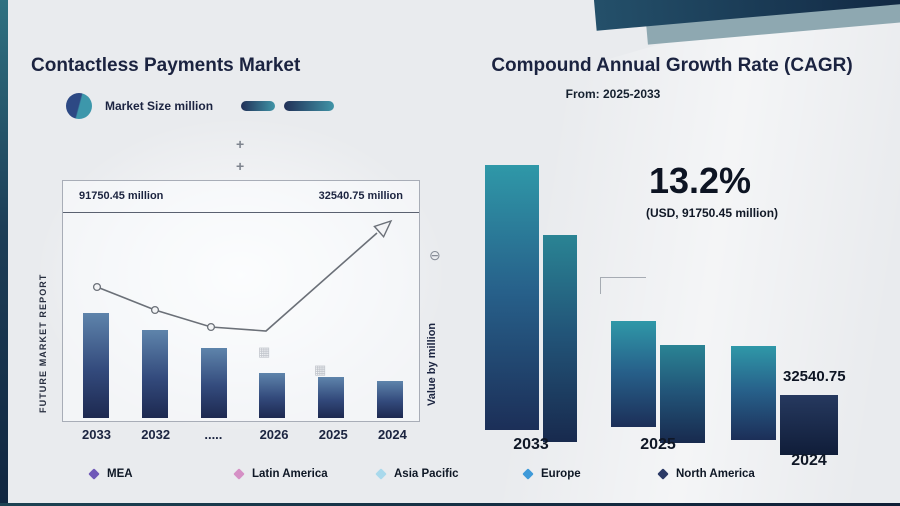  What do you see at coordinates (154, 374) in the screenshot?
I see `market-size-bar-2032` at bounding box center [154, 374].